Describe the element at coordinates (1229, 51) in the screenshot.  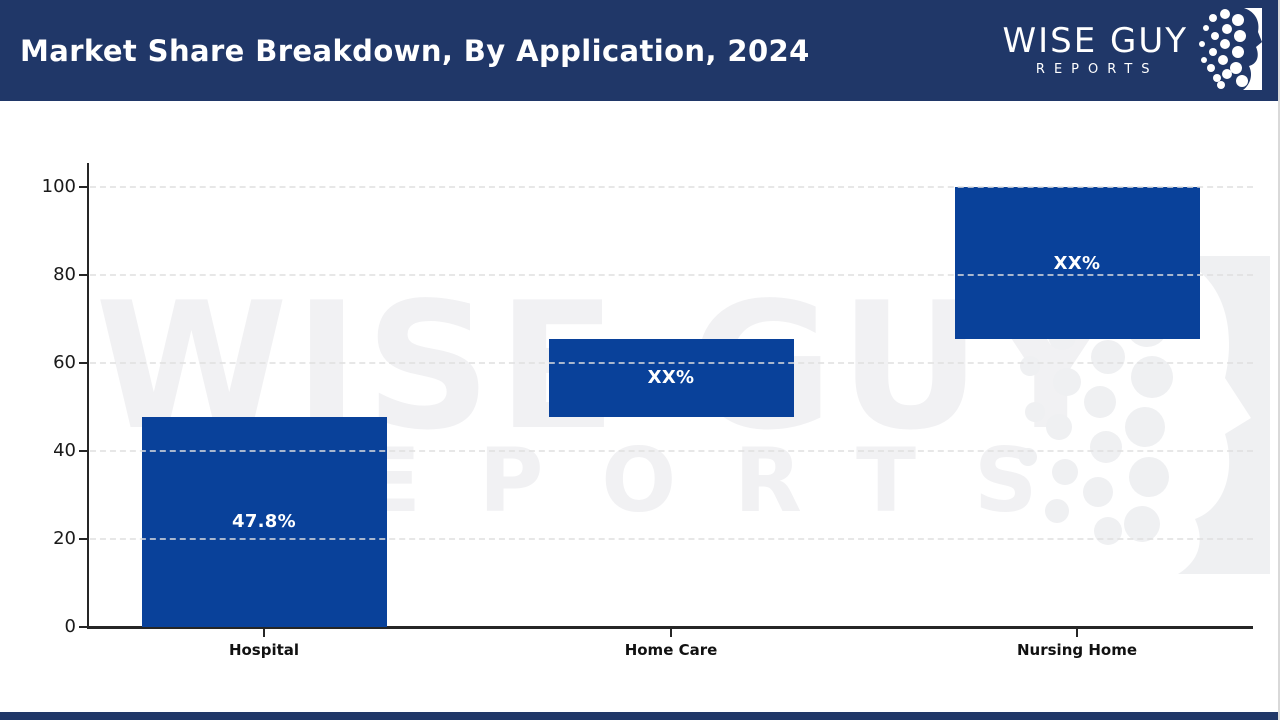
I see `brand-face-icon` at that location.